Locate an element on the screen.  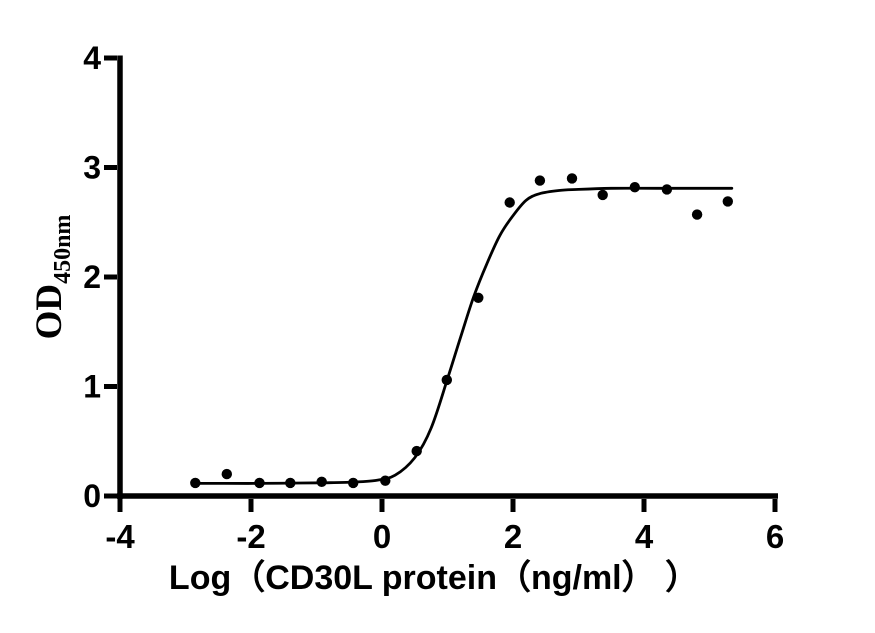
y-tick-label: 4 is located at coordinates (92, 58).